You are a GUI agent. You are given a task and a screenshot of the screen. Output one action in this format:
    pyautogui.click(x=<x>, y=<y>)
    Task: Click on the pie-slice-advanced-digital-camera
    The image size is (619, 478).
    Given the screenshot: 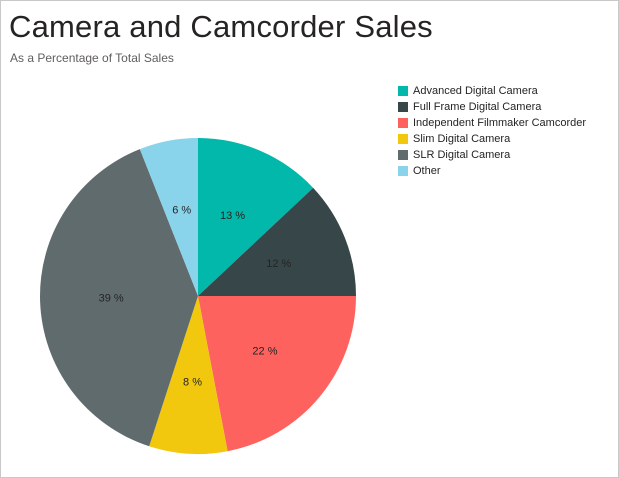 What is the action you would take?
    pyautogui.click(x=256, y=217)
    